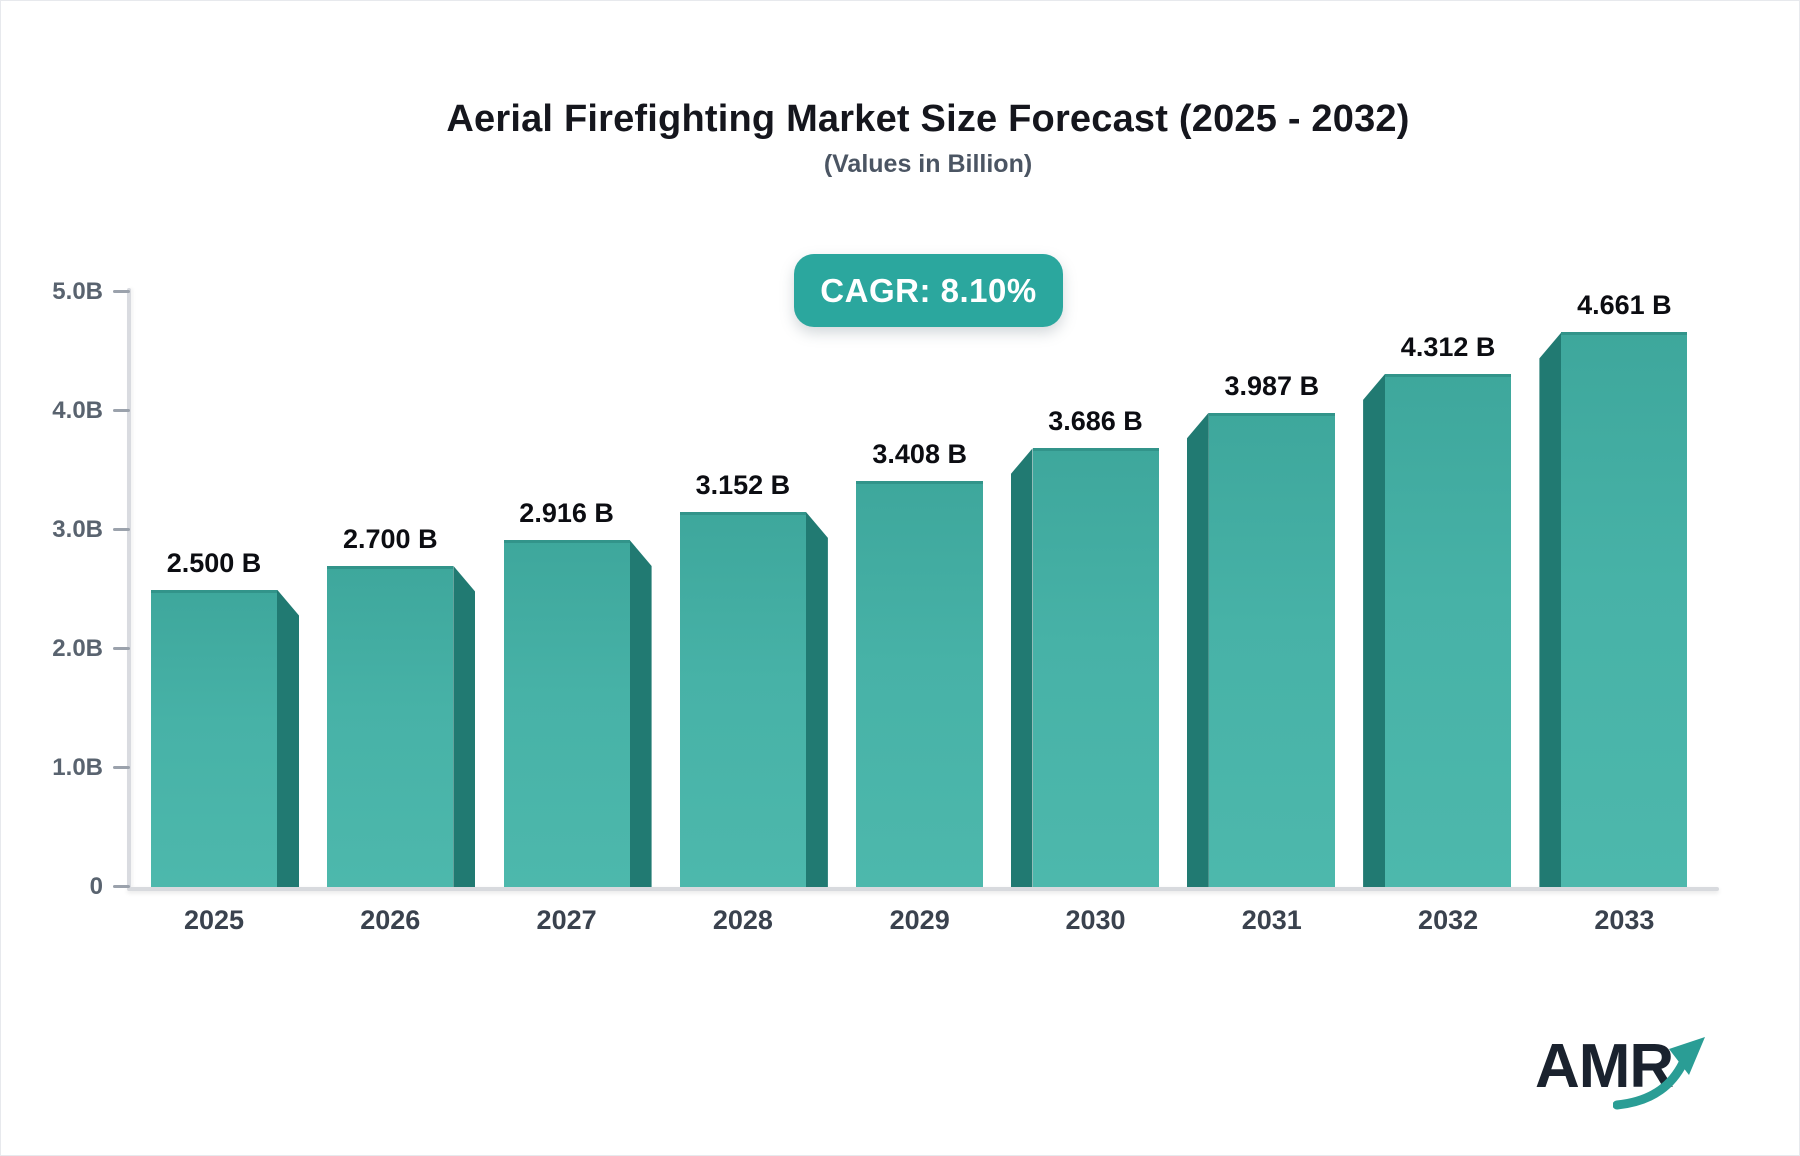  Describe the element at coordinates (1448, 346) in the screenshot. I see `bar-value-label-2032: 4.312 B` at that location.